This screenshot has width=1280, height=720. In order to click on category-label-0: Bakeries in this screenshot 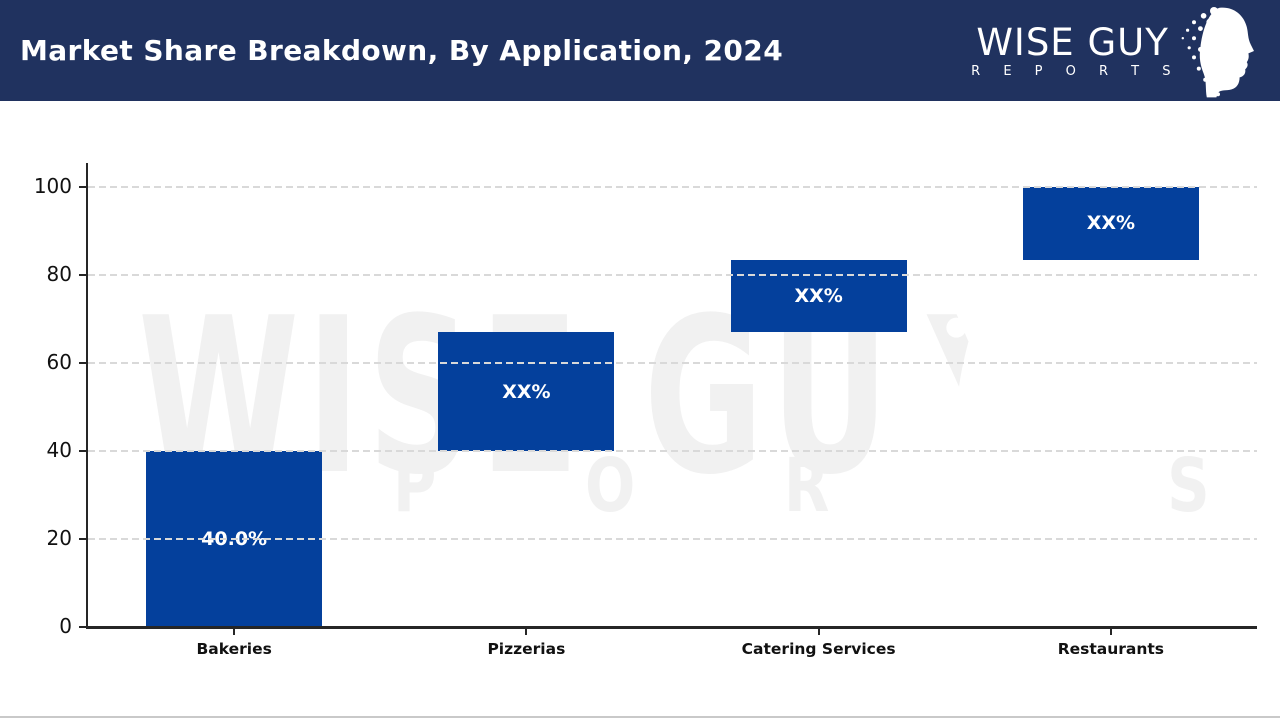, I will do `click(234, 649)`.